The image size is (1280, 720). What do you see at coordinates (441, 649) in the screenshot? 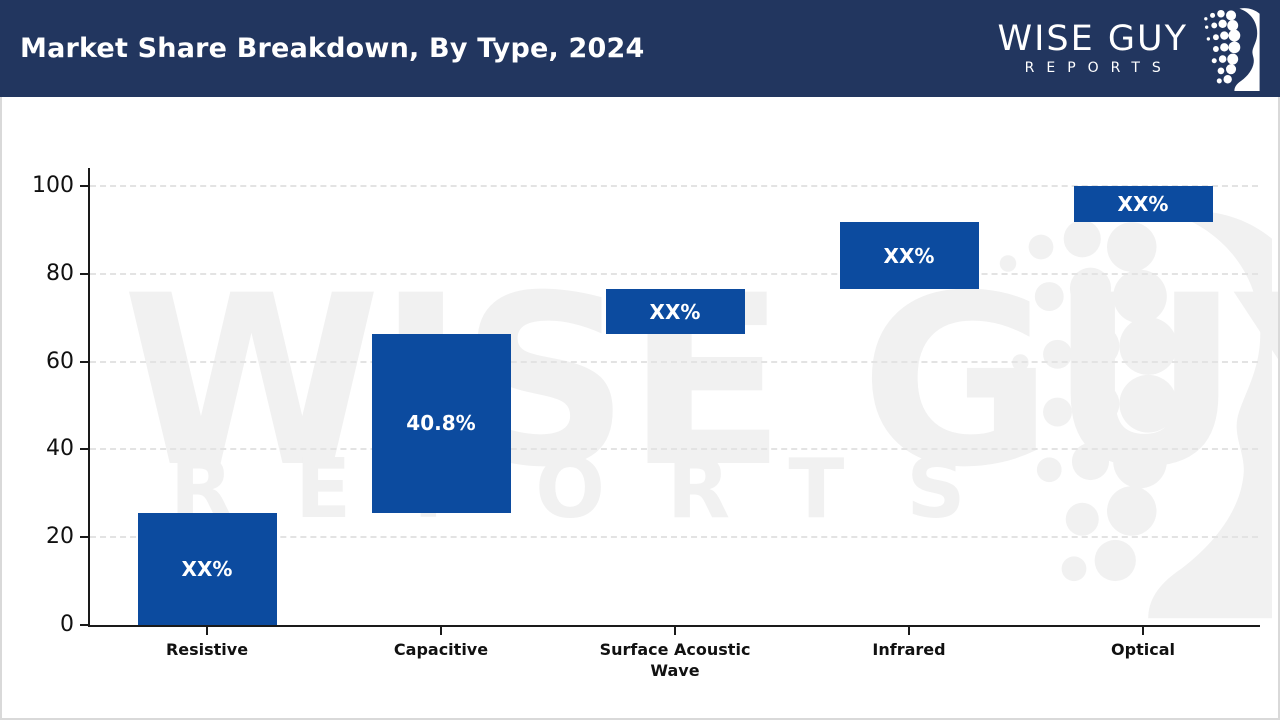
I see `x-axis-label-capacitive: Capacitive` at bounding box center [441, 649].